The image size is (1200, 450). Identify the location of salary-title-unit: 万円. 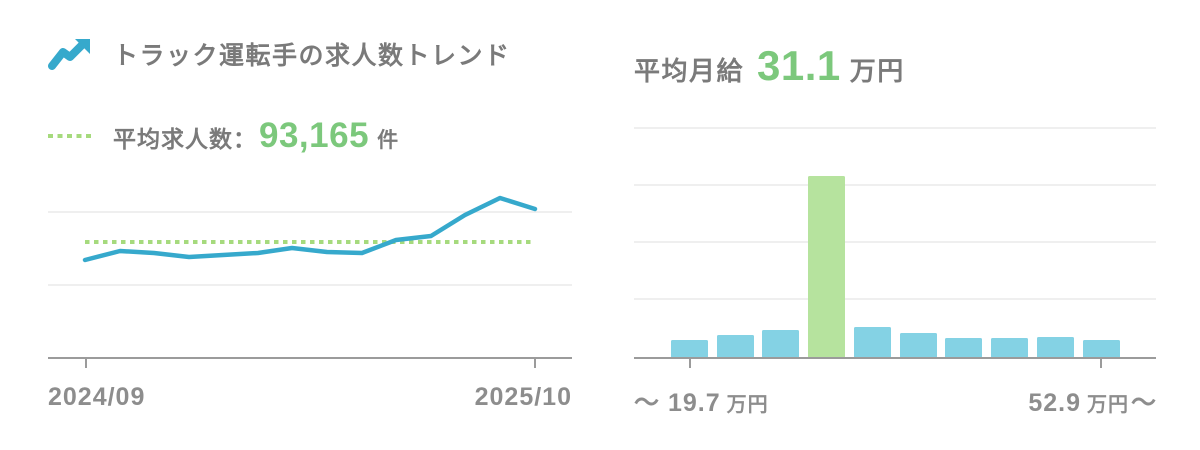
(877, 71).